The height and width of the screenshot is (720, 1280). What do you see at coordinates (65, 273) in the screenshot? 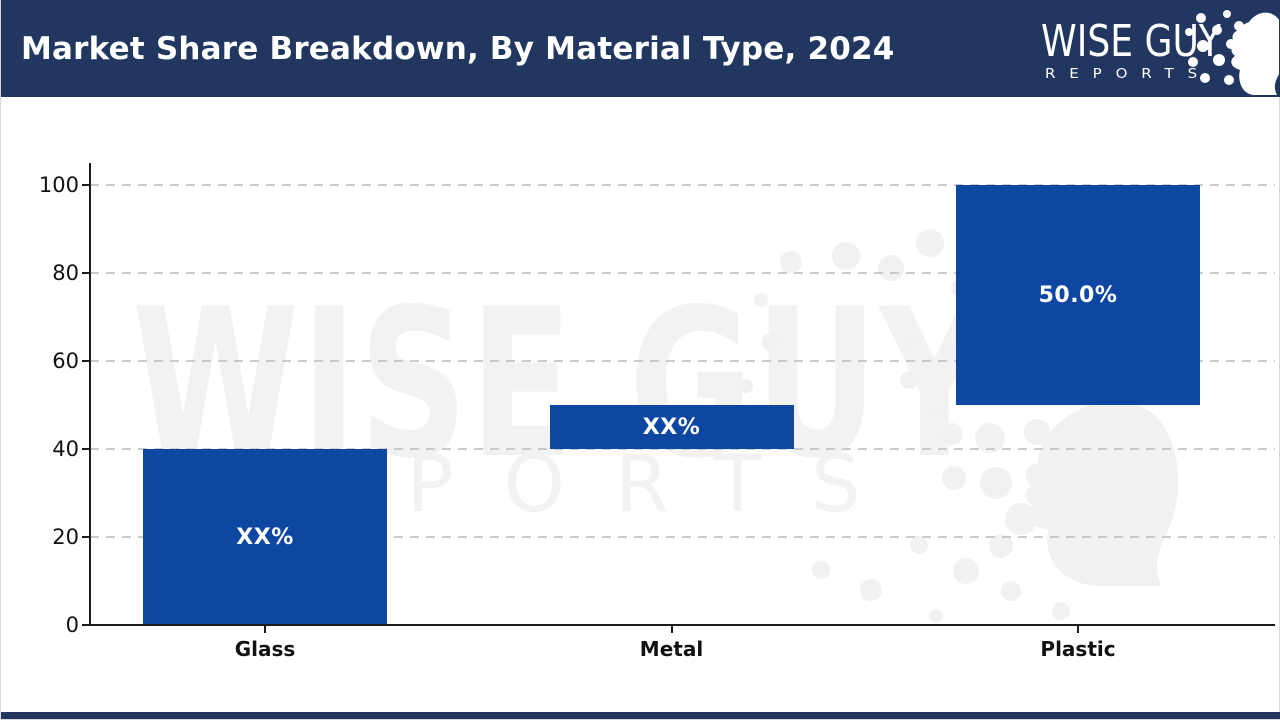
I see `ytick-label-80: 80` at bounding box center [65, 273].